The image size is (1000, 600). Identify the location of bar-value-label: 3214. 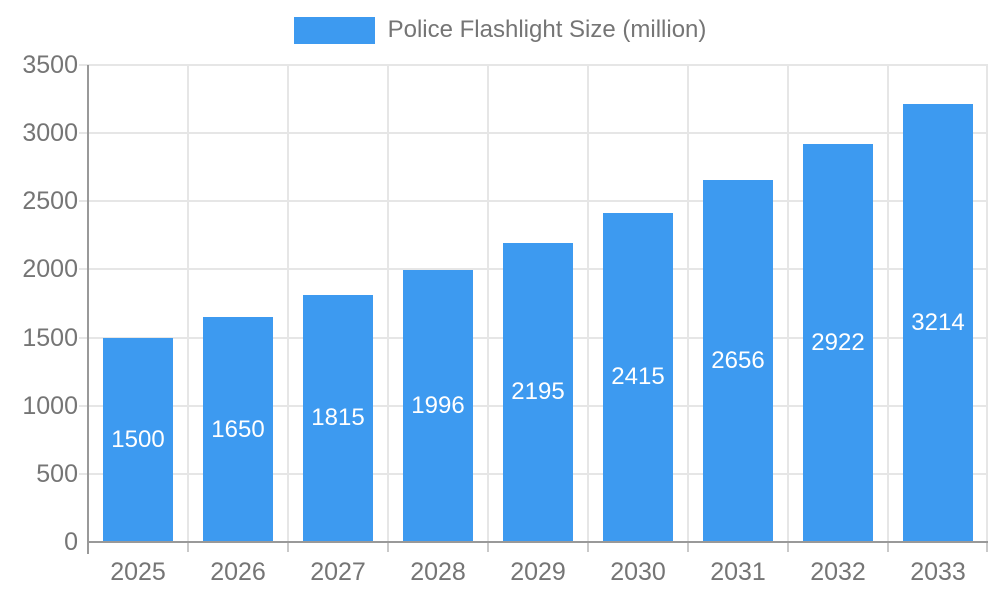
(938, 322).